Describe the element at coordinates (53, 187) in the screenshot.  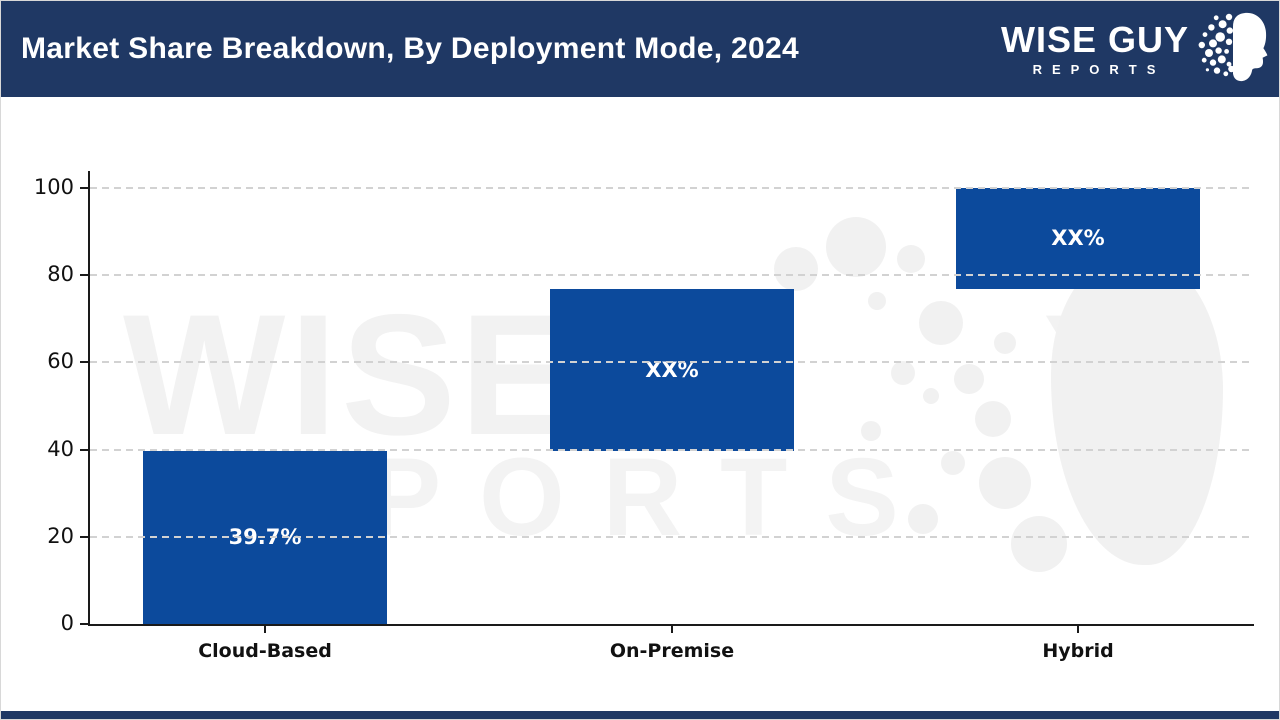
I see `y-tick-label-100: 100` at that location.